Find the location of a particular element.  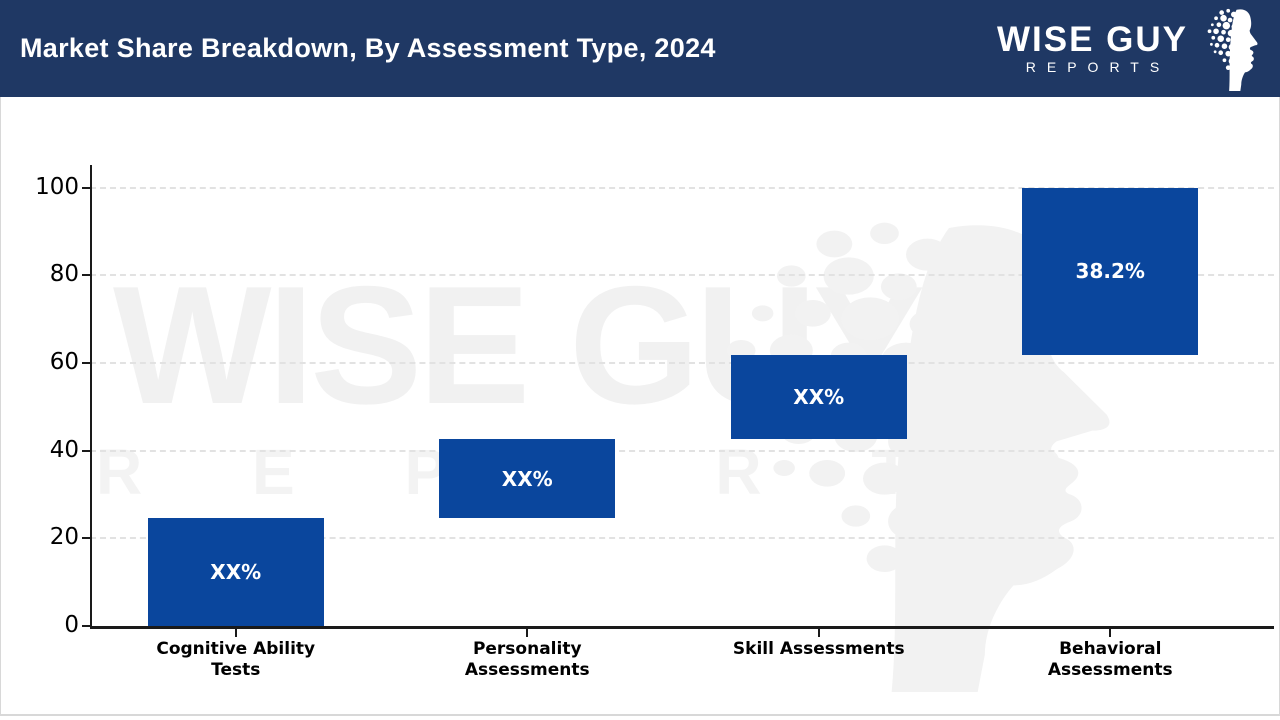

bar-segment-4: 38.2% is located at coordinates (1110, 271).